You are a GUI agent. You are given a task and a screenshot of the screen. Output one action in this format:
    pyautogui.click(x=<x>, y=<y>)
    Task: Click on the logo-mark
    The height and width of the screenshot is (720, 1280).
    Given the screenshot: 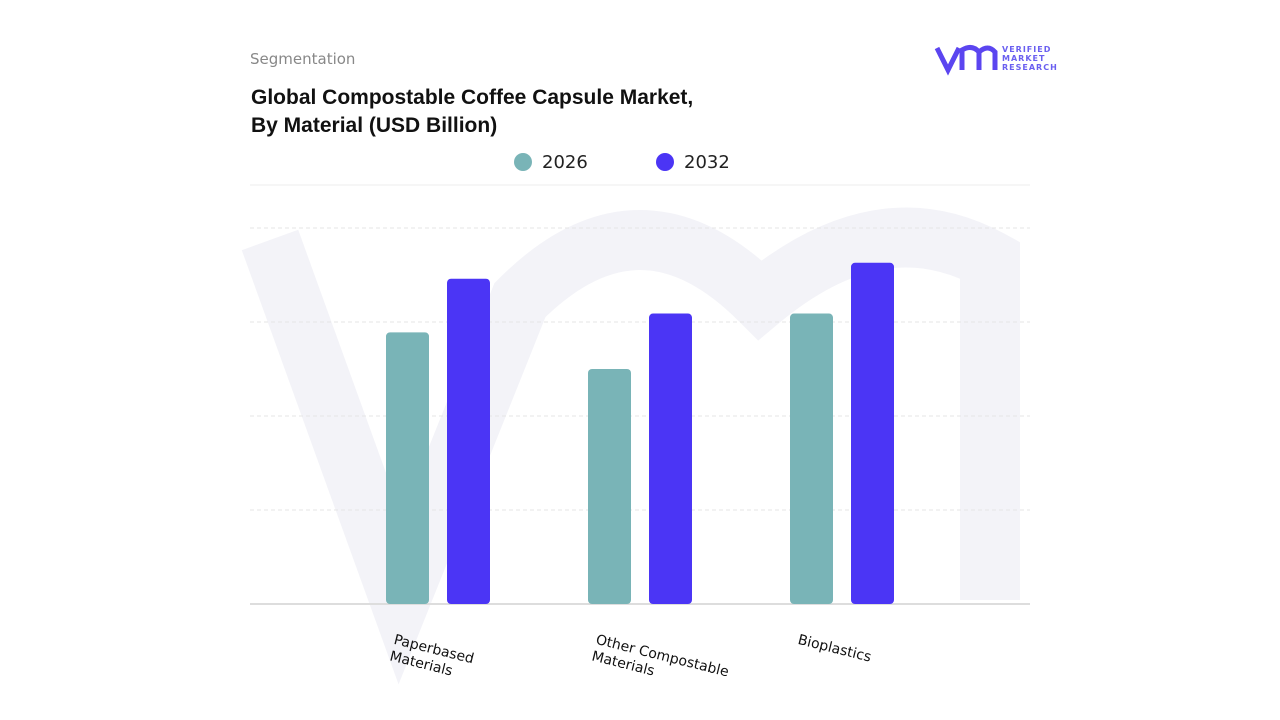 What is the action you would take?
    pyautogui.click(x=966, y=60)
    